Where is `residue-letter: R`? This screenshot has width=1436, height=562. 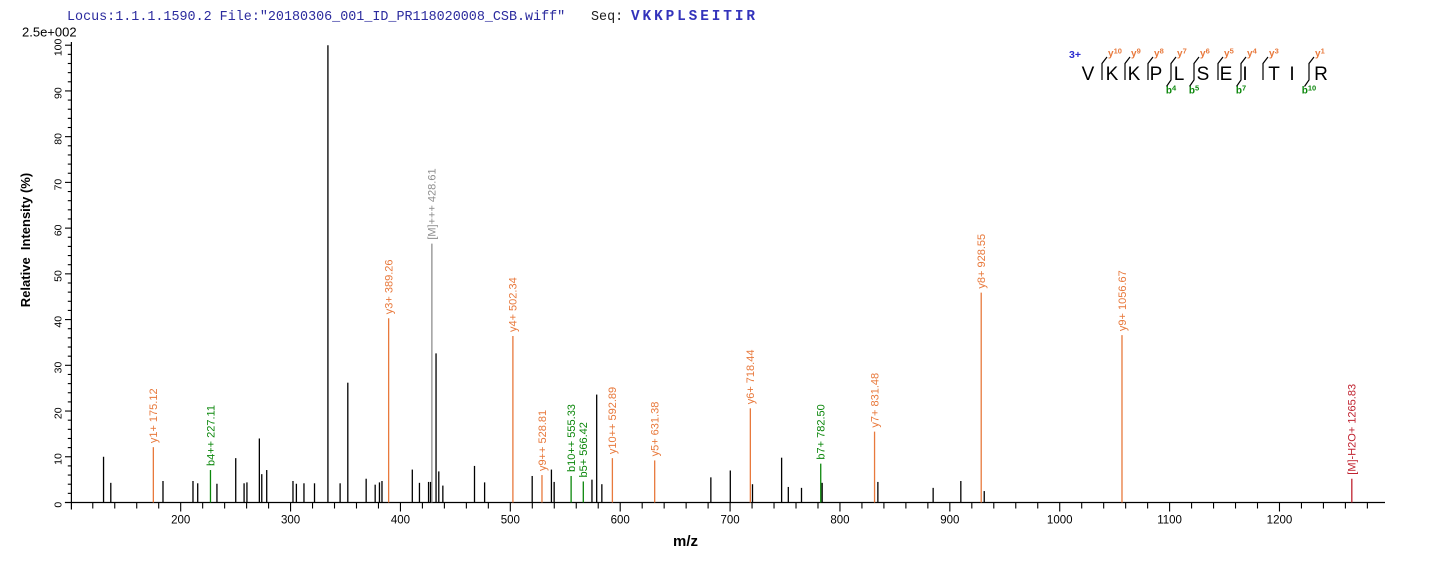
residue-letter: R is located at coordinates (1321, 74).